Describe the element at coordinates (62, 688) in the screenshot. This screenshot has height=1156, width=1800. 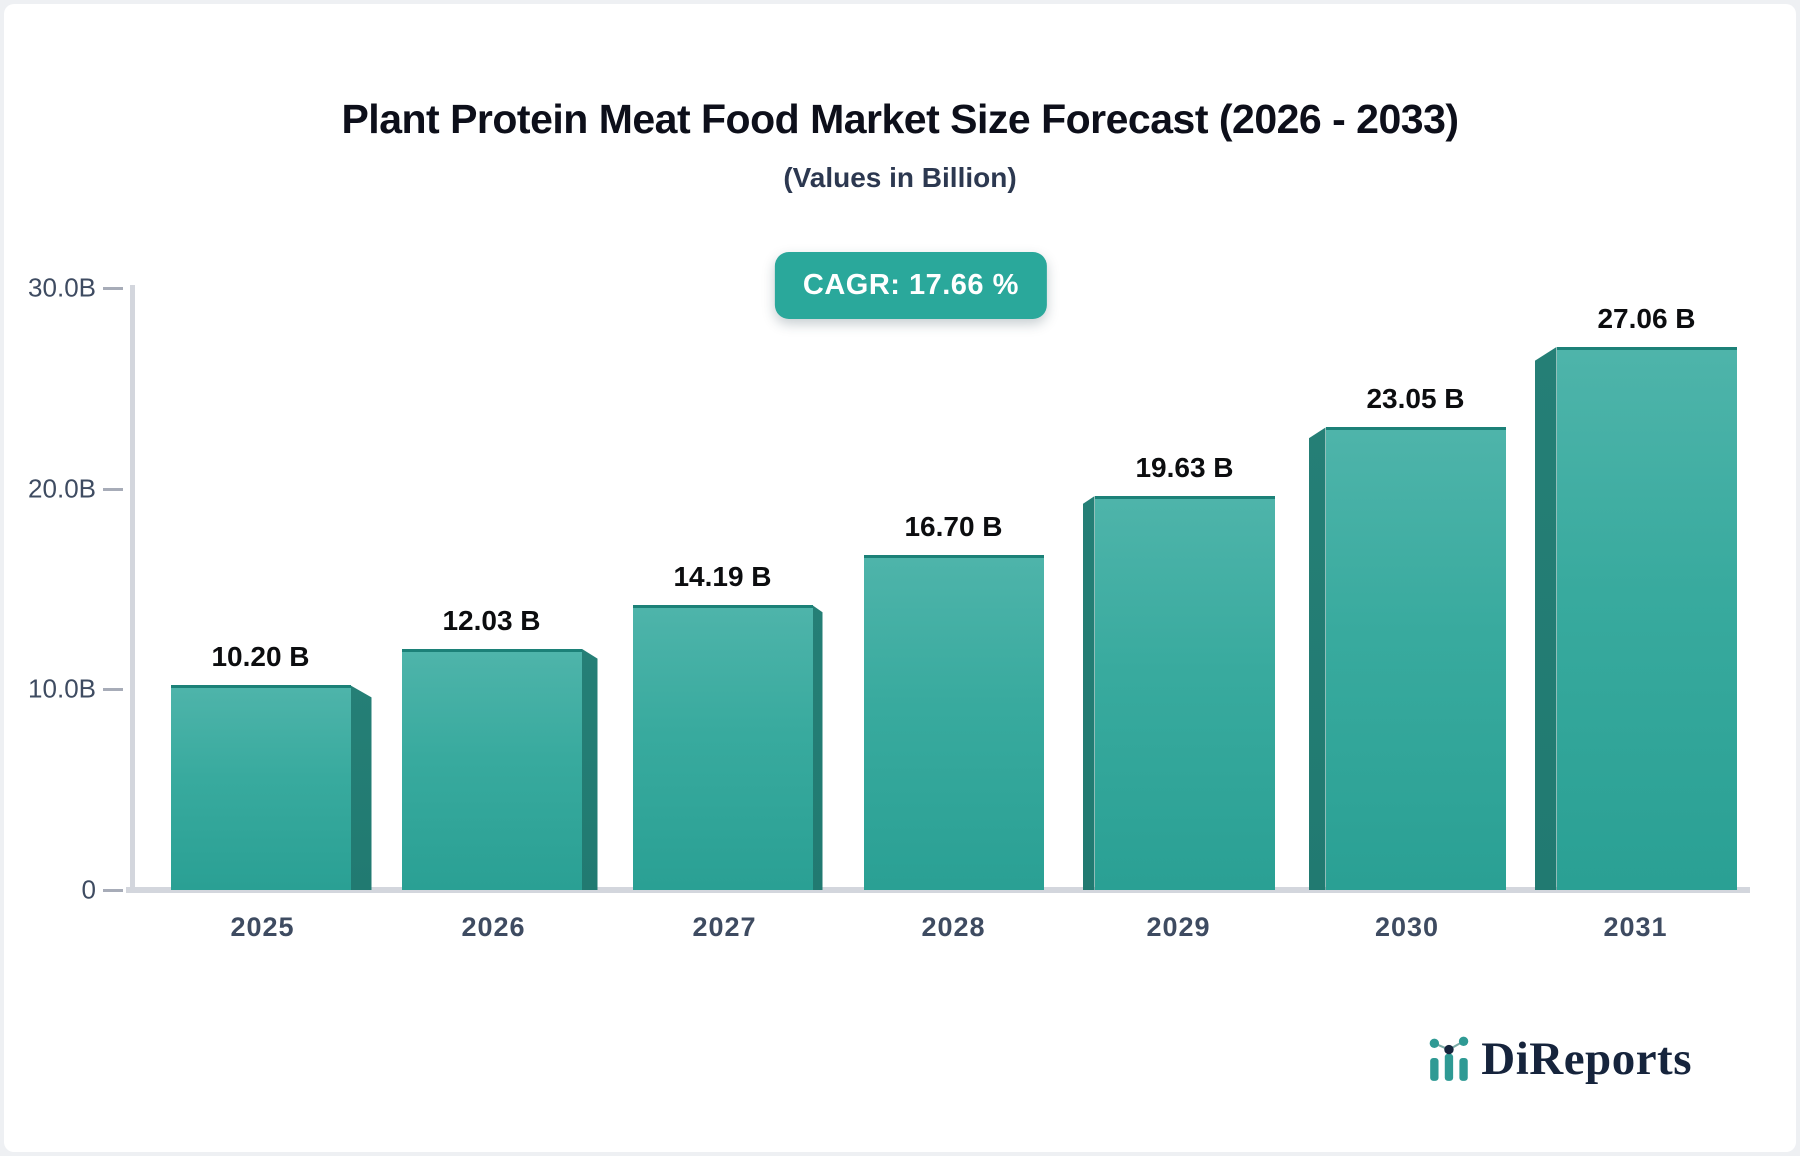
I see `y-tick-label-10.0B: 10.0B` at that location.